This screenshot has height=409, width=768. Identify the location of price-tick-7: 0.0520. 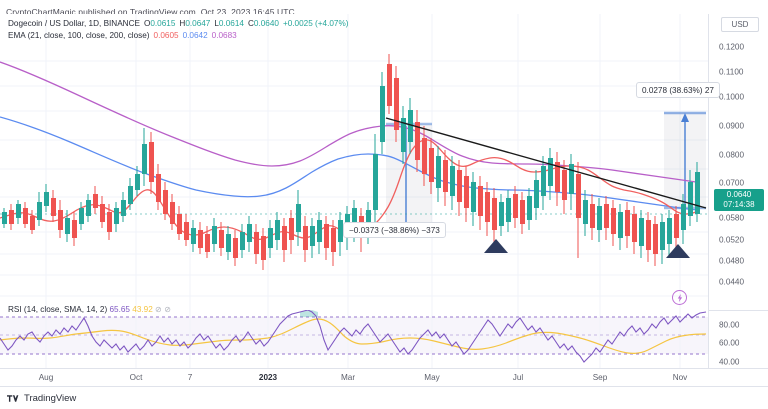
(732, 240).